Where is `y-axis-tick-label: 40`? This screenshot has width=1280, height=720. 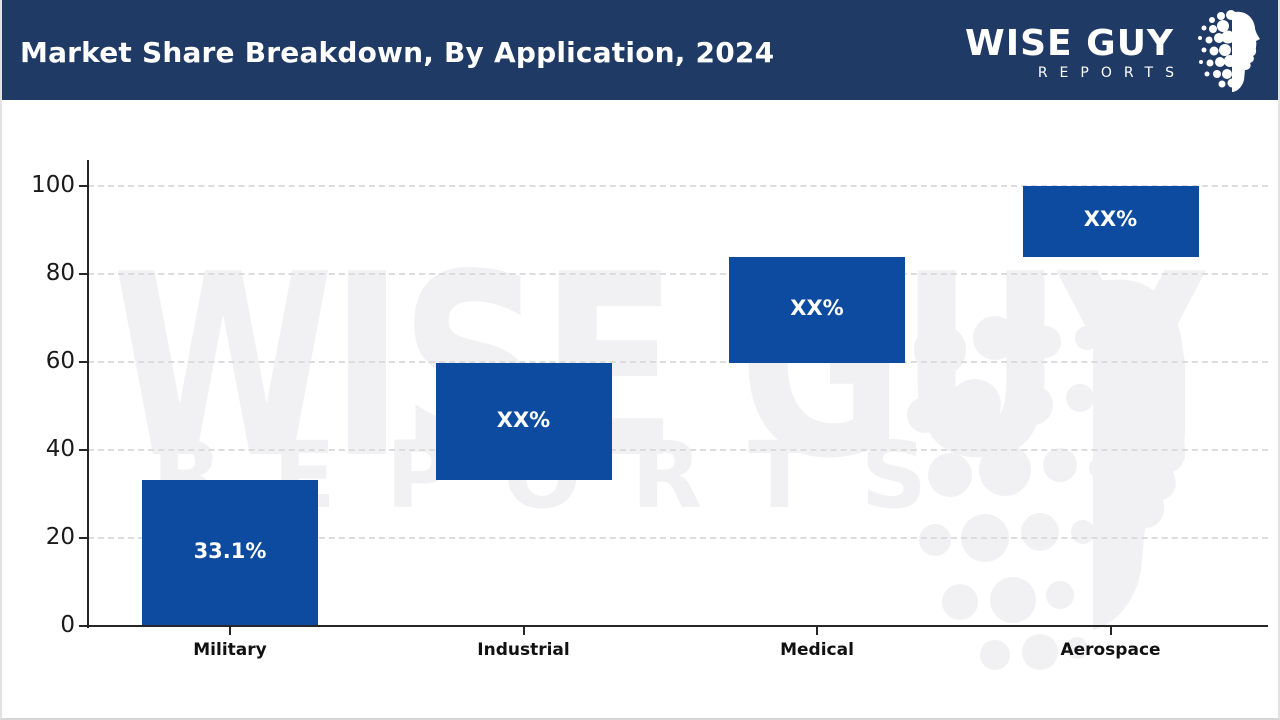
y-axis-tick-label: 40 is located at coordinates (60, 448).